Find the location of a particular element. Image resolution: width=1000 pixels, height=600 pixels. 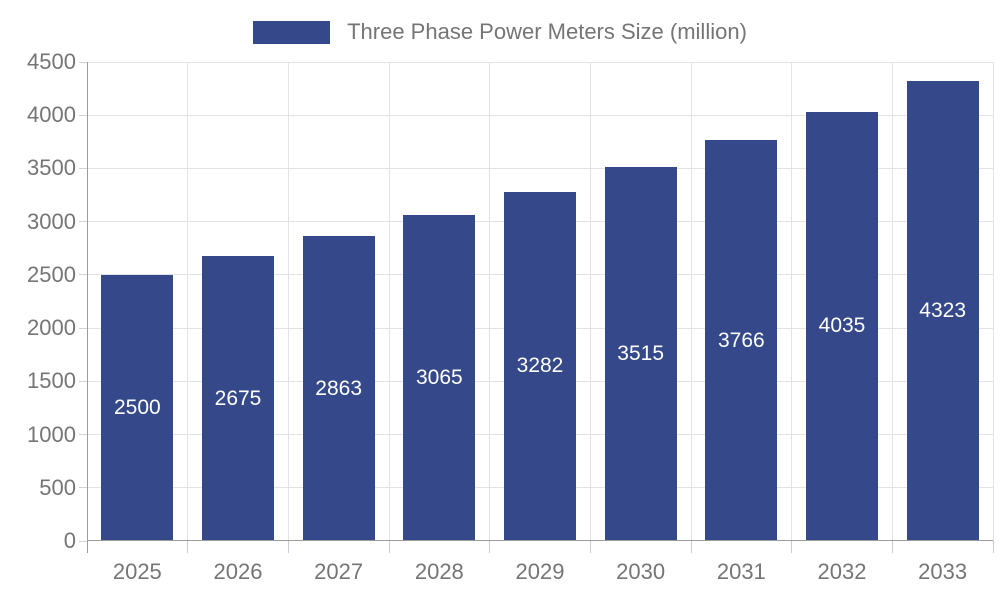

bar-2032: 4035 is located at coordinates (842, 326).